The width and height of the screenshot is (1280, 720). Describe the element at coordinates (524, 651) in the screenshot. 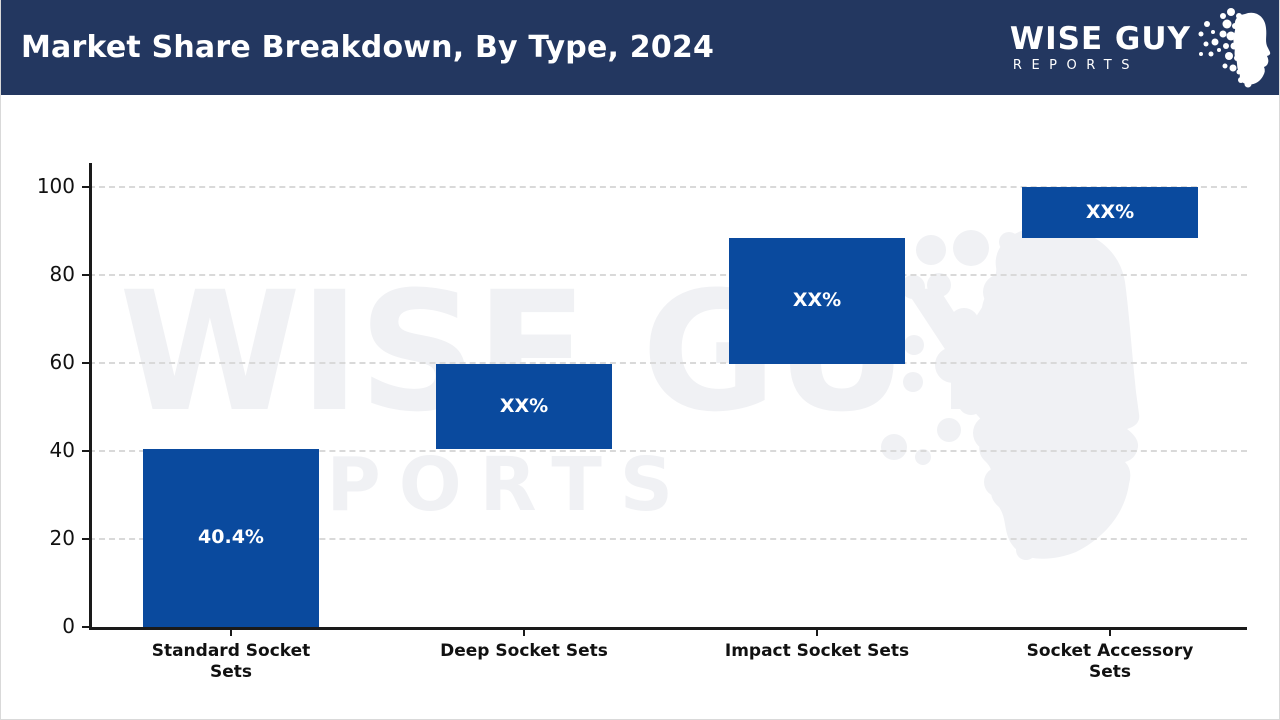

I see `x-category-label: Deep Socket Sets` at that location.